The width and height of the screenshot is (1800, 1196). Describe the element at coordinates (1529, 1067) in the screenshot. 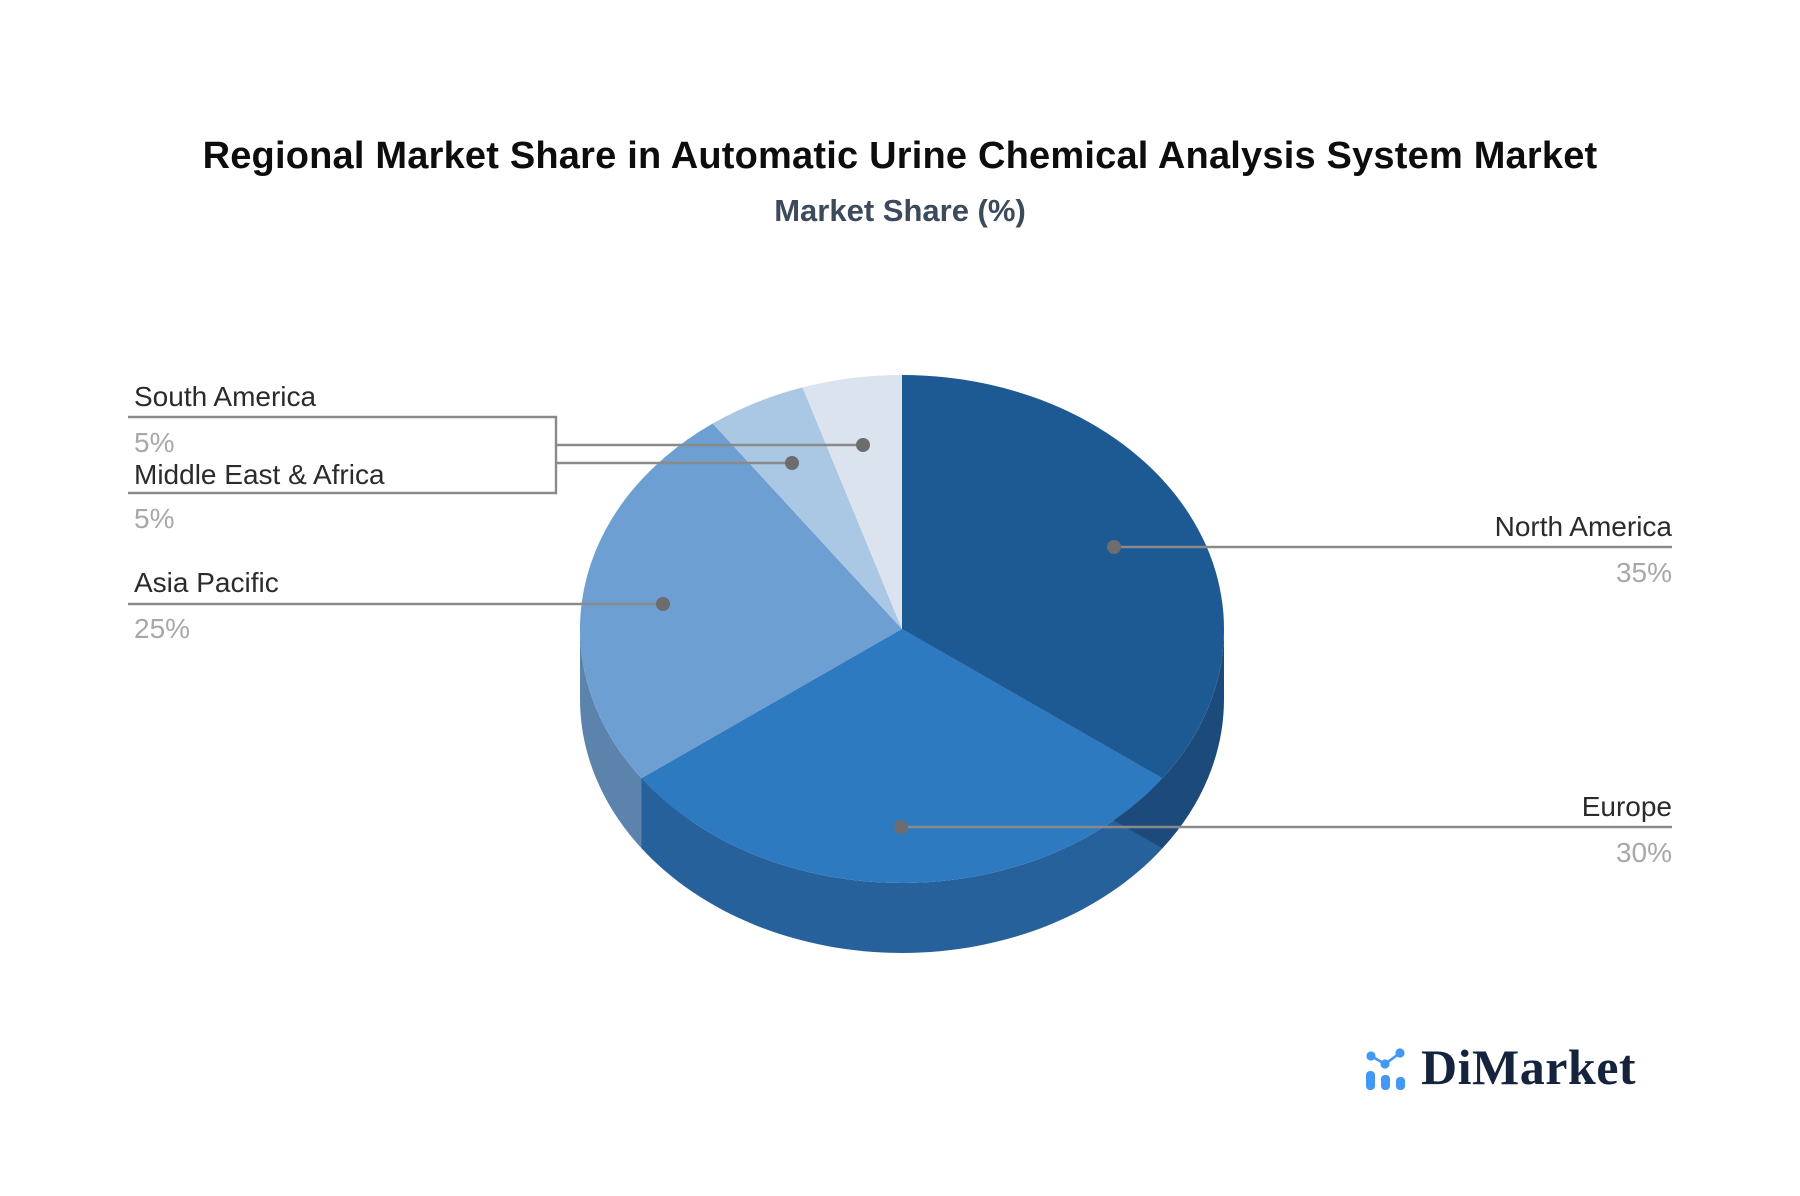

I see `logo-text: DiMarket` at that location.